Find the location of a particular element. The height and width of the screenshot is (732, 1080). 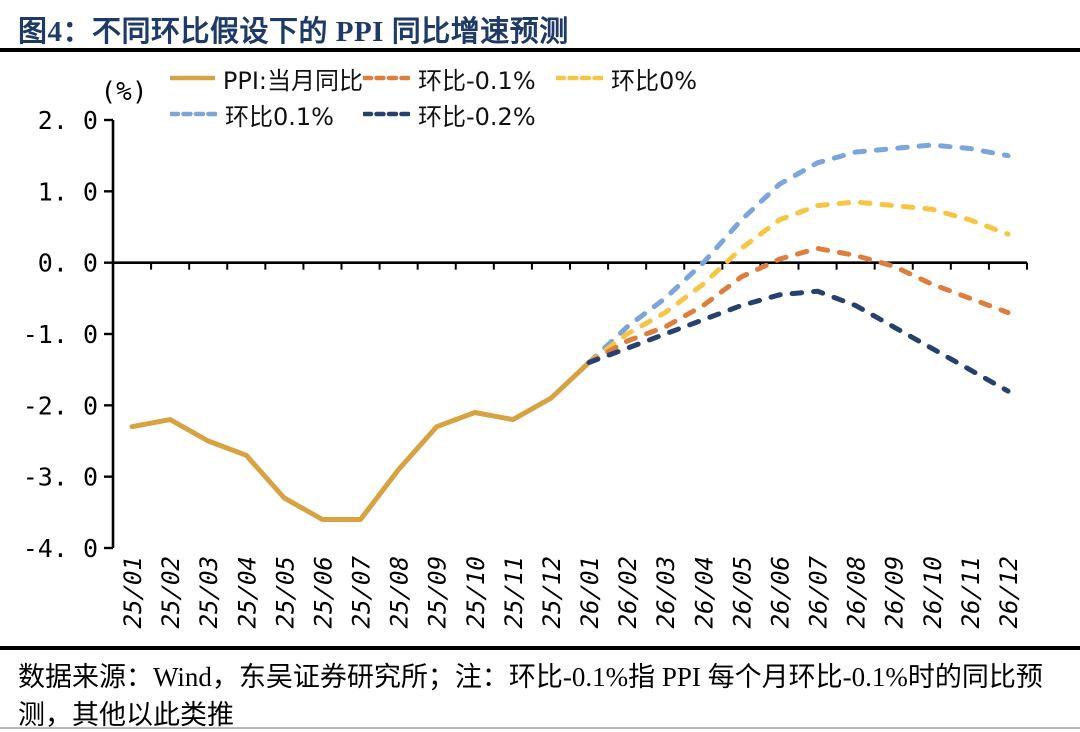

x-axis-tick-label: 26/09 is located at coordinates (894, 592).